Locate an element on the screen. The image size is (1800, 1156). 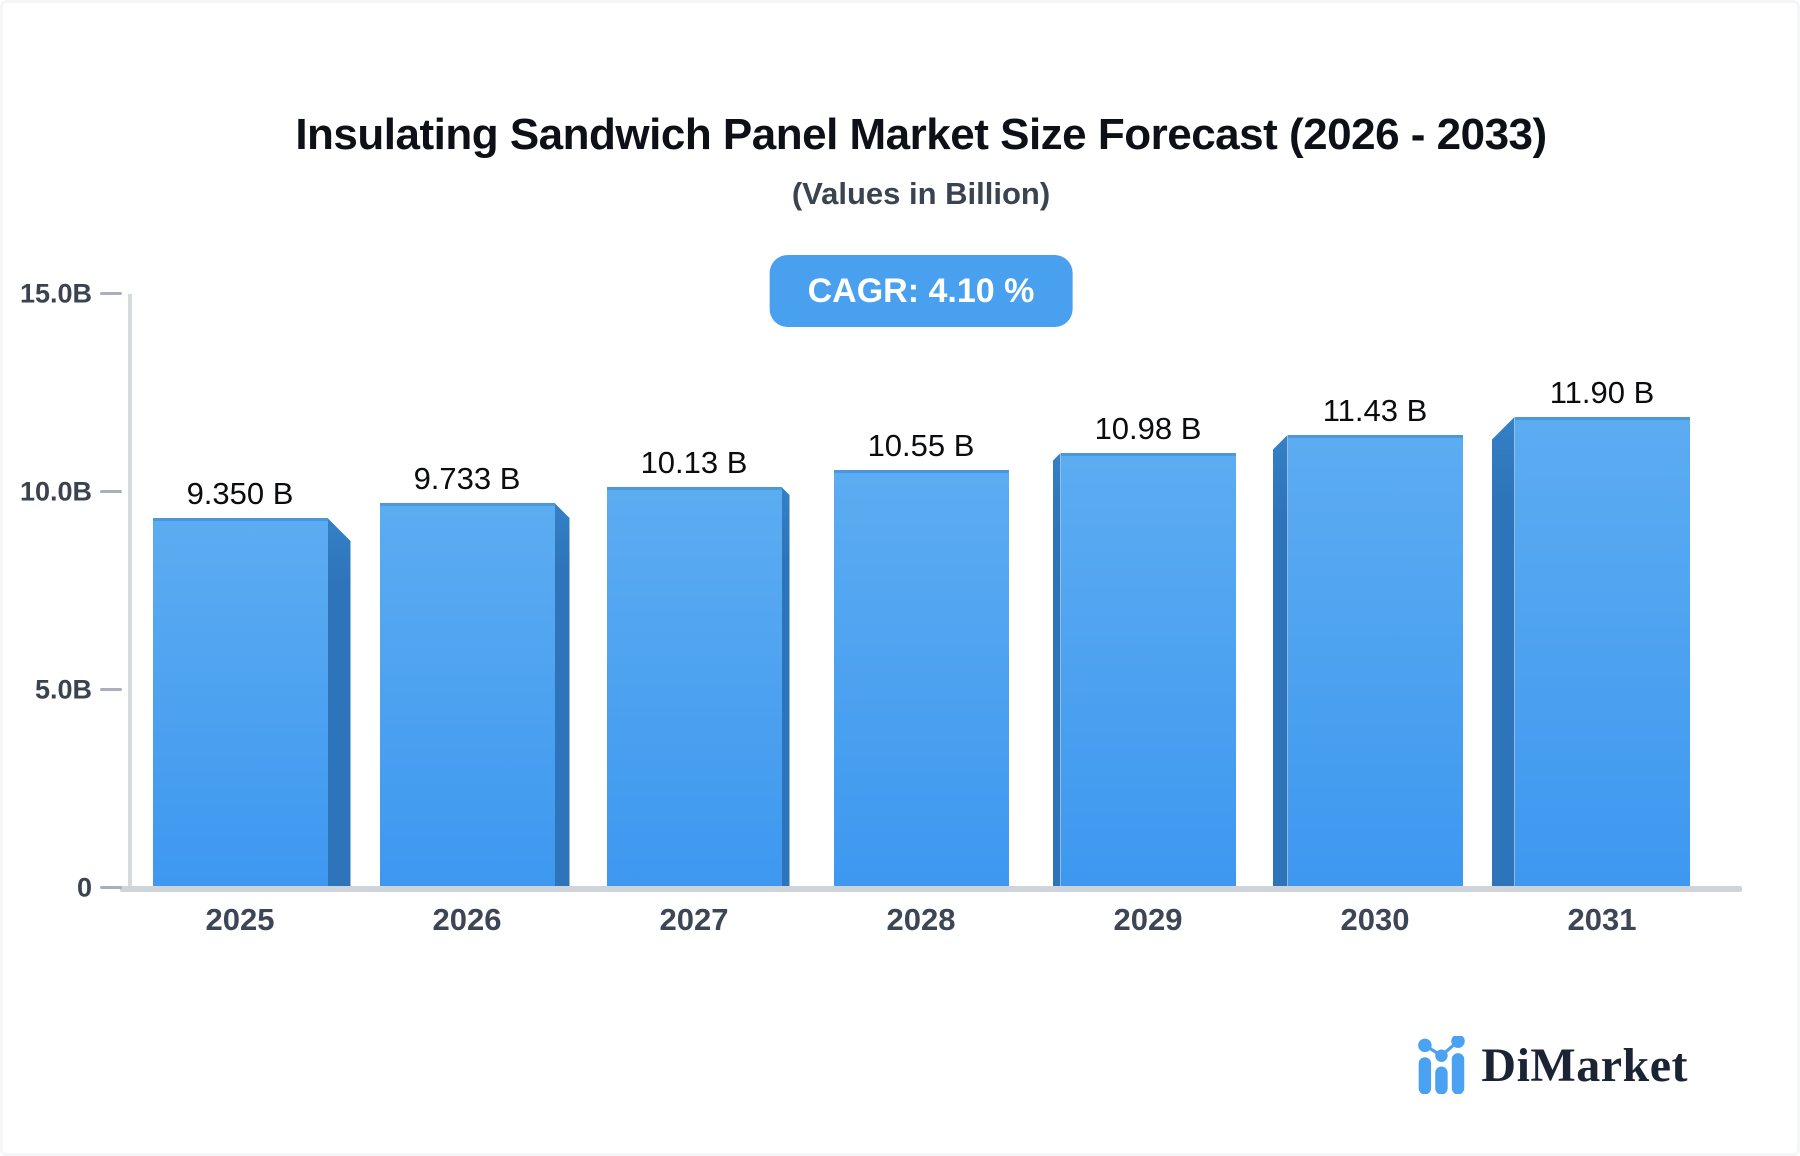
bar-2029 is located at coordinates (1148, 669).